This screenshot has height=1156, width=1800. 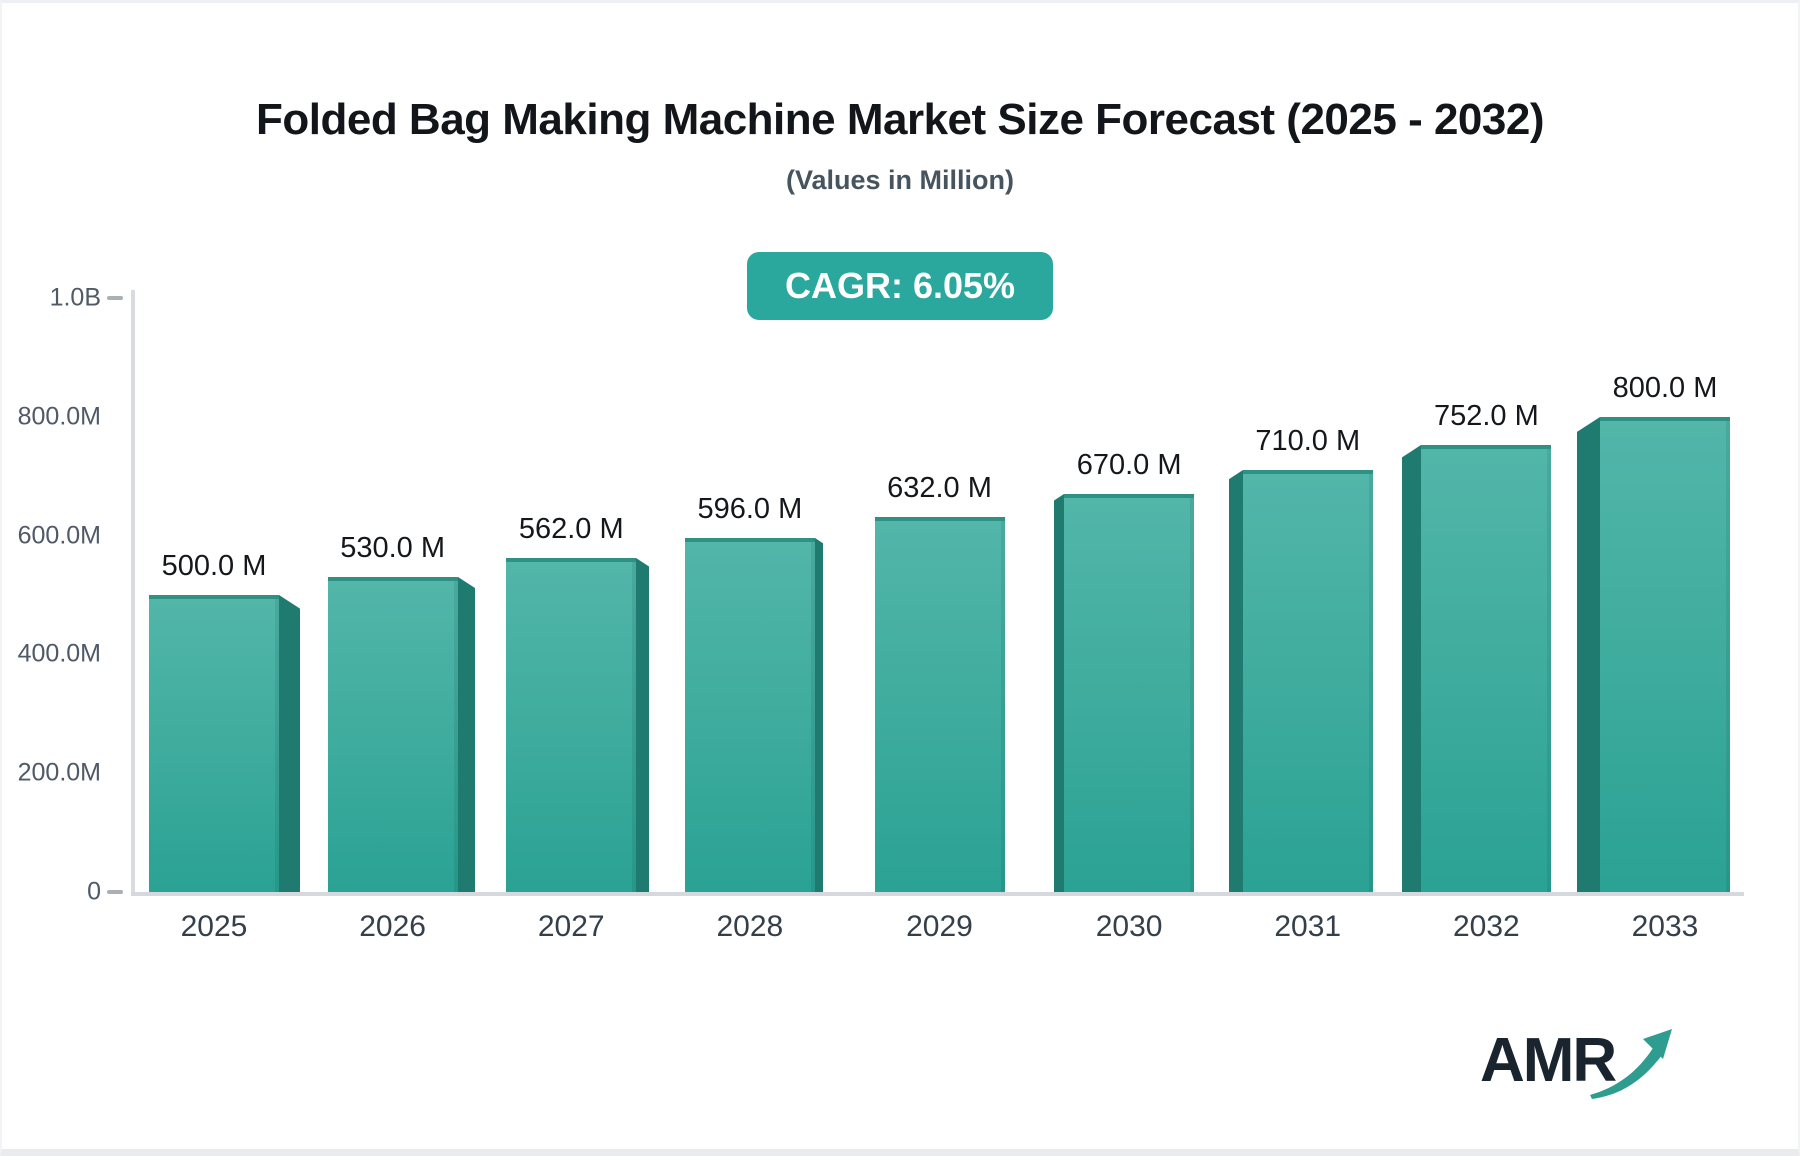 I want to click on y-axis-label: 400.0M, so click(x=59, y=653).